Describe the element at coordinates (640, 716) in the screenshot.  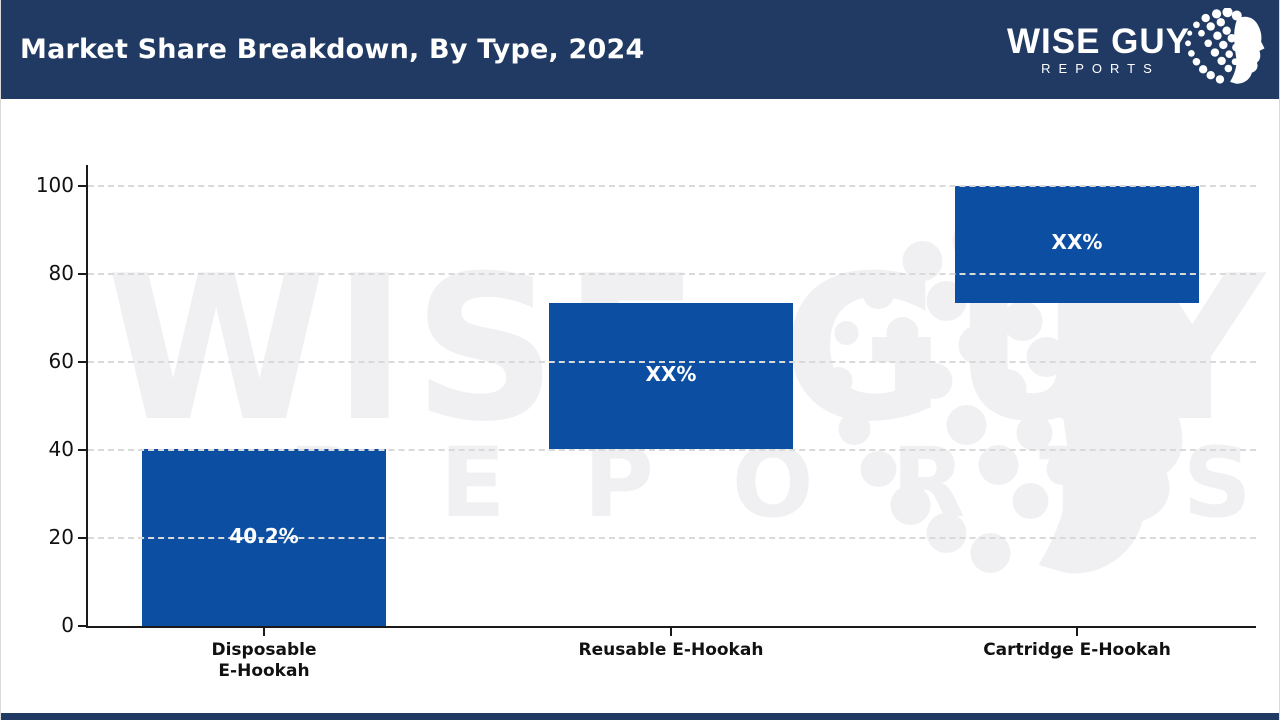
I see `footer-bar` at that location.